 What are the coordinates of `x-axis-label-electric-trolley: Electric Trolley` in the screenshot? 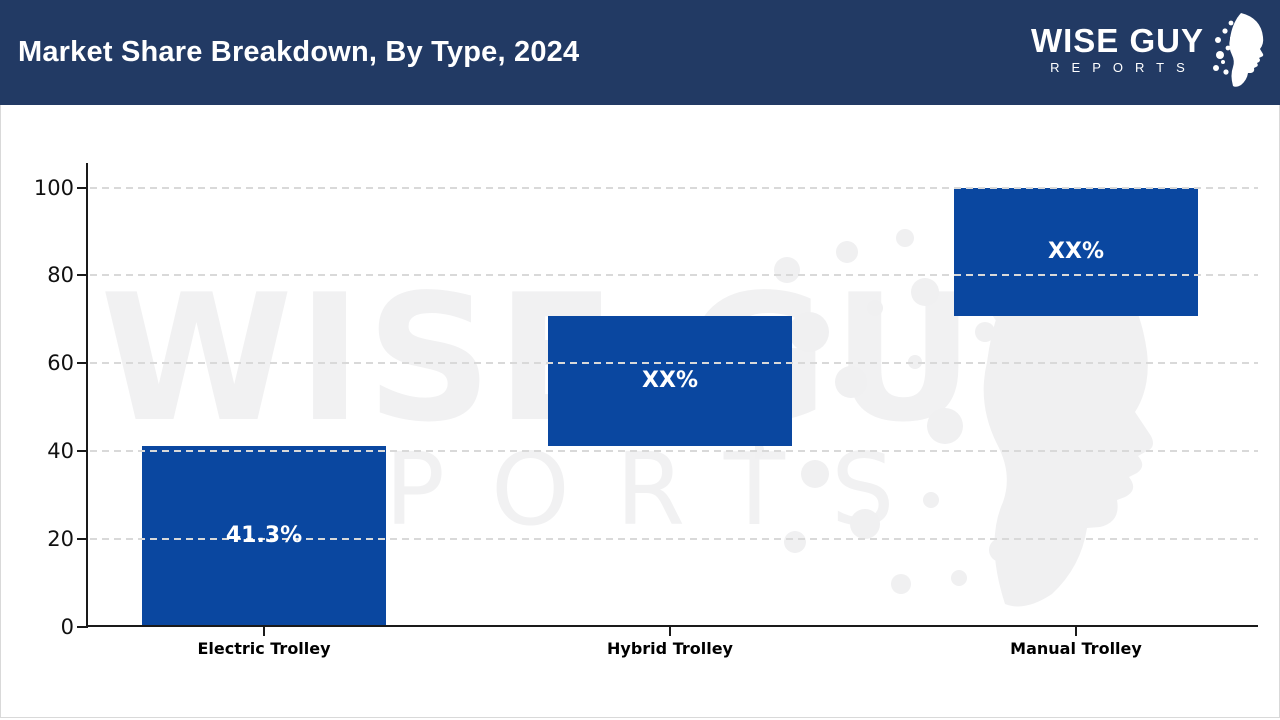 It's located at (264, 648).